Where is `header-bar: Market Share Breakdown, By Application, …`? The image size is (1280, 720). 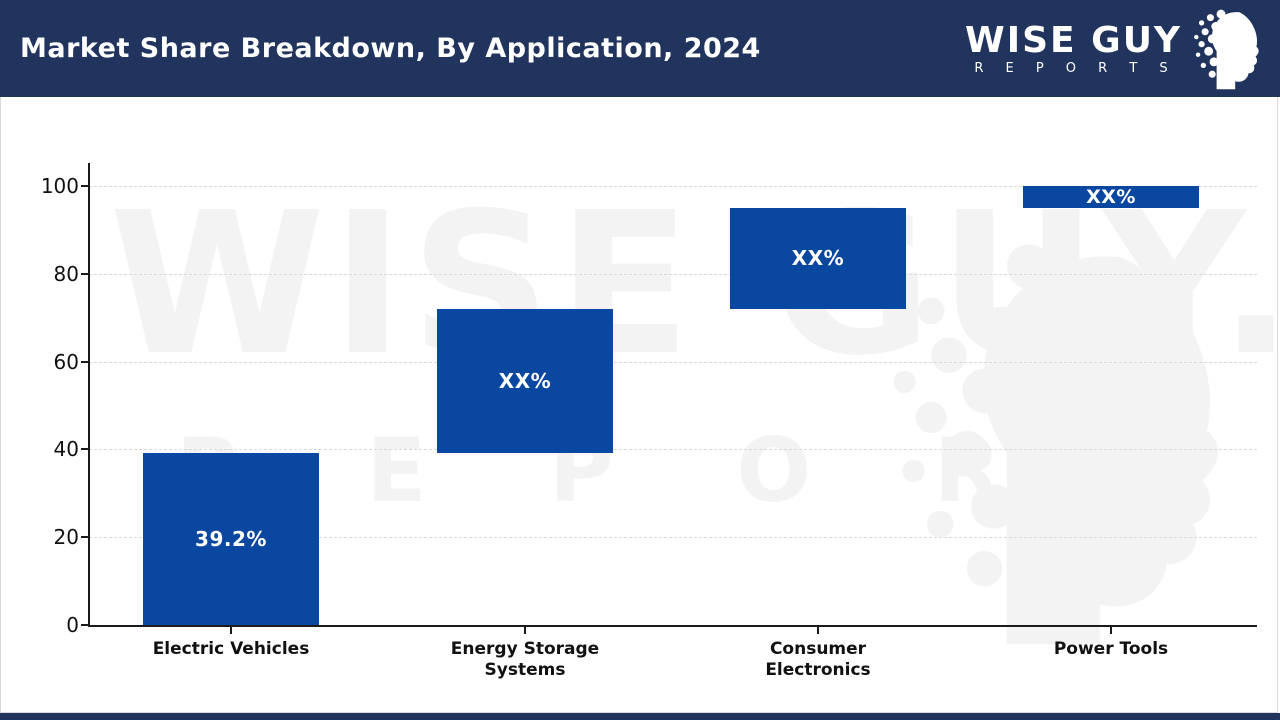
header-bar: Market Share Breakdown, By Application, … is located at coordinates (640, 48).